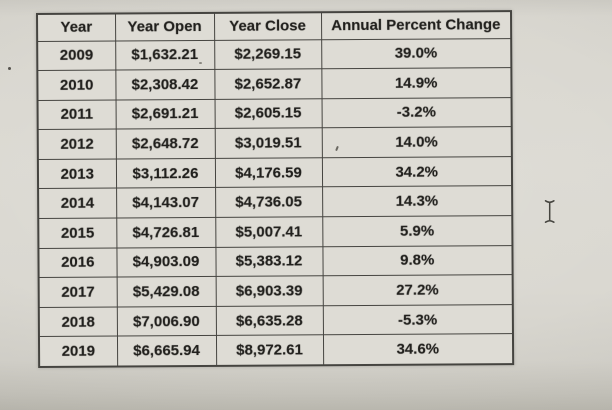 Image resolution: width=612 pixels, height=410 pixels. I want to click on year-cell: 2017, so click(77, 292).